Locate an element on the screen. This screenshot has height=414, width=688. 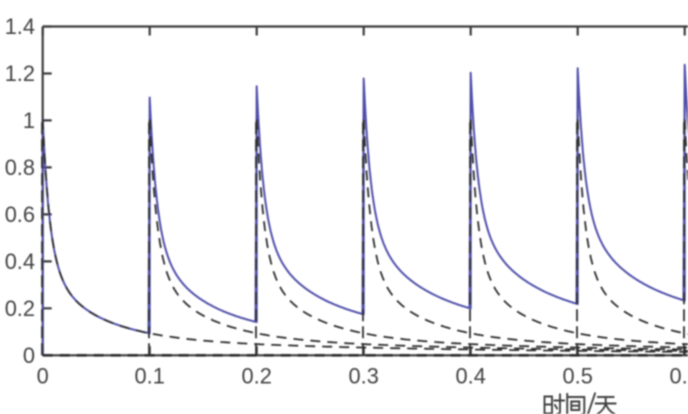
svg-text: 1.4 is located at coordinates (20, 26).